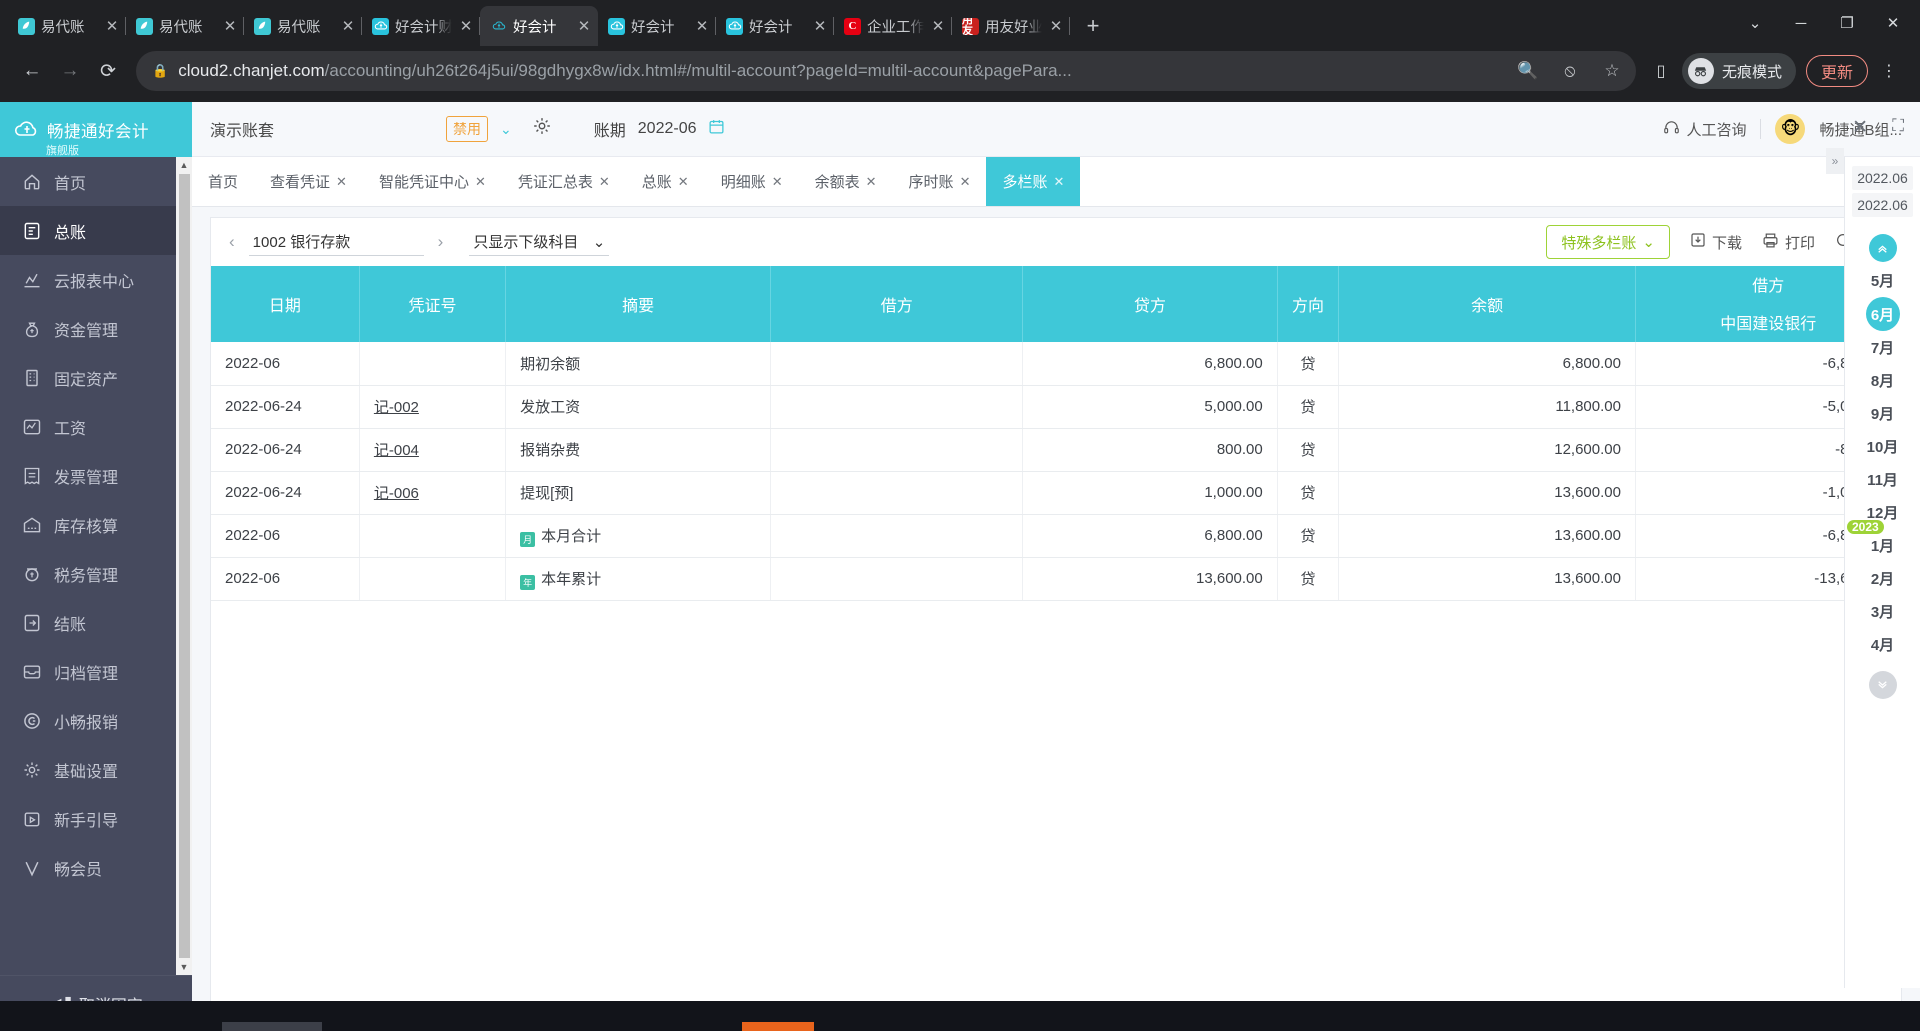 Image resolution: width=1920 pixels, height=1031 pixels. Describe the element at coordinates (1882, 578) in the screenshot. I see `month-option: 2月` at that location.